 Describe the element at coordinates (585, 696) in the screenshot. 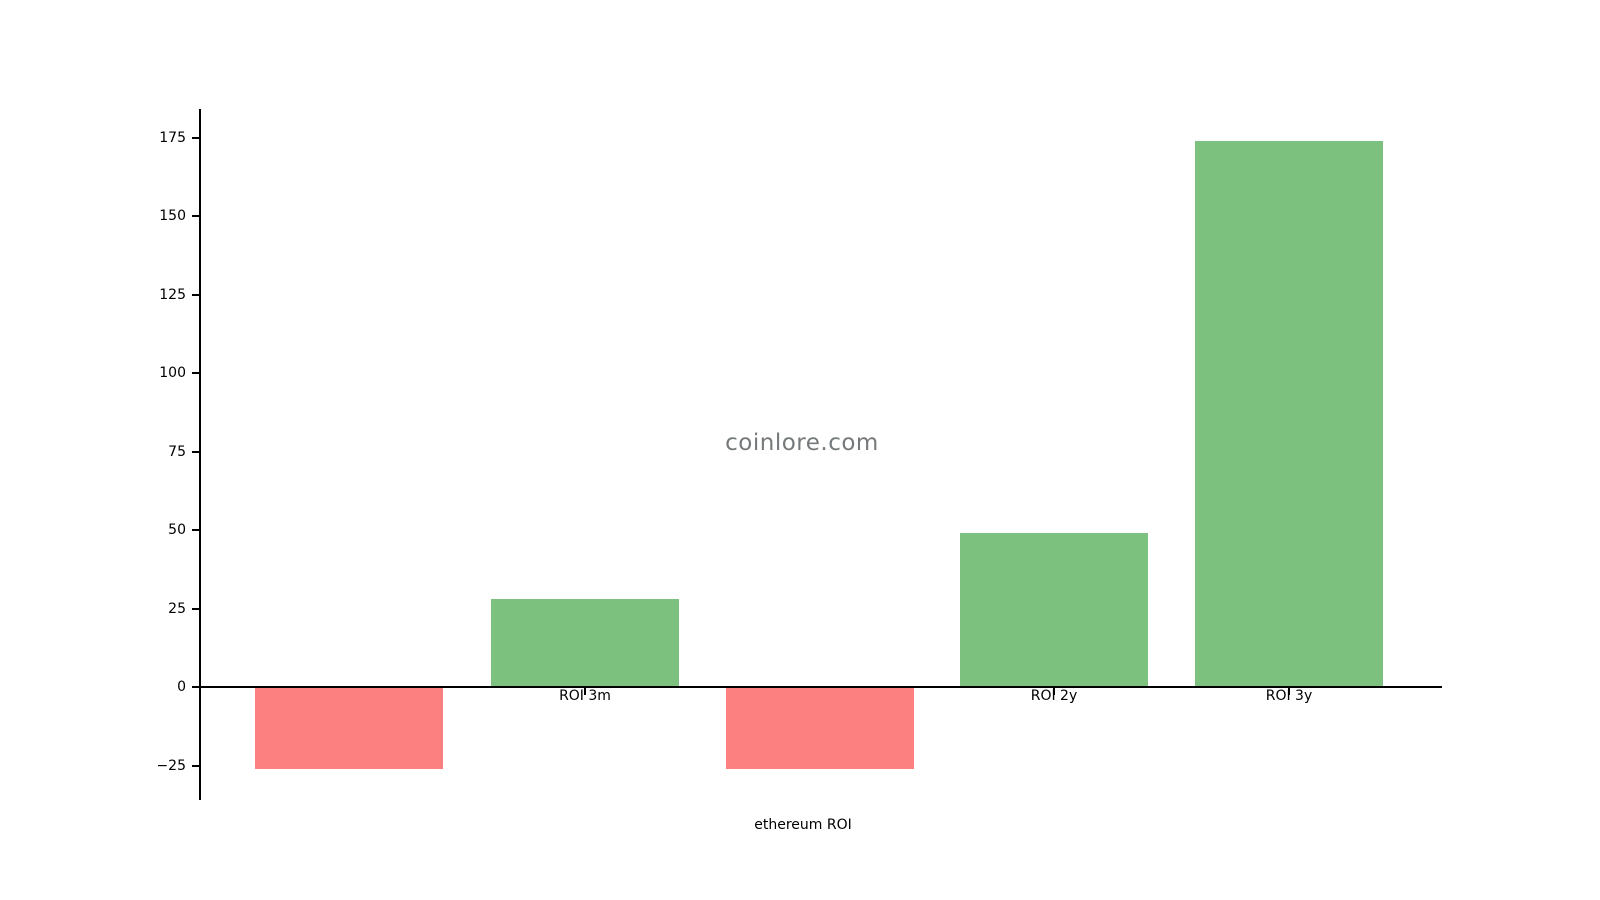

I see `x-tick-label: ROI 3m` at that location.